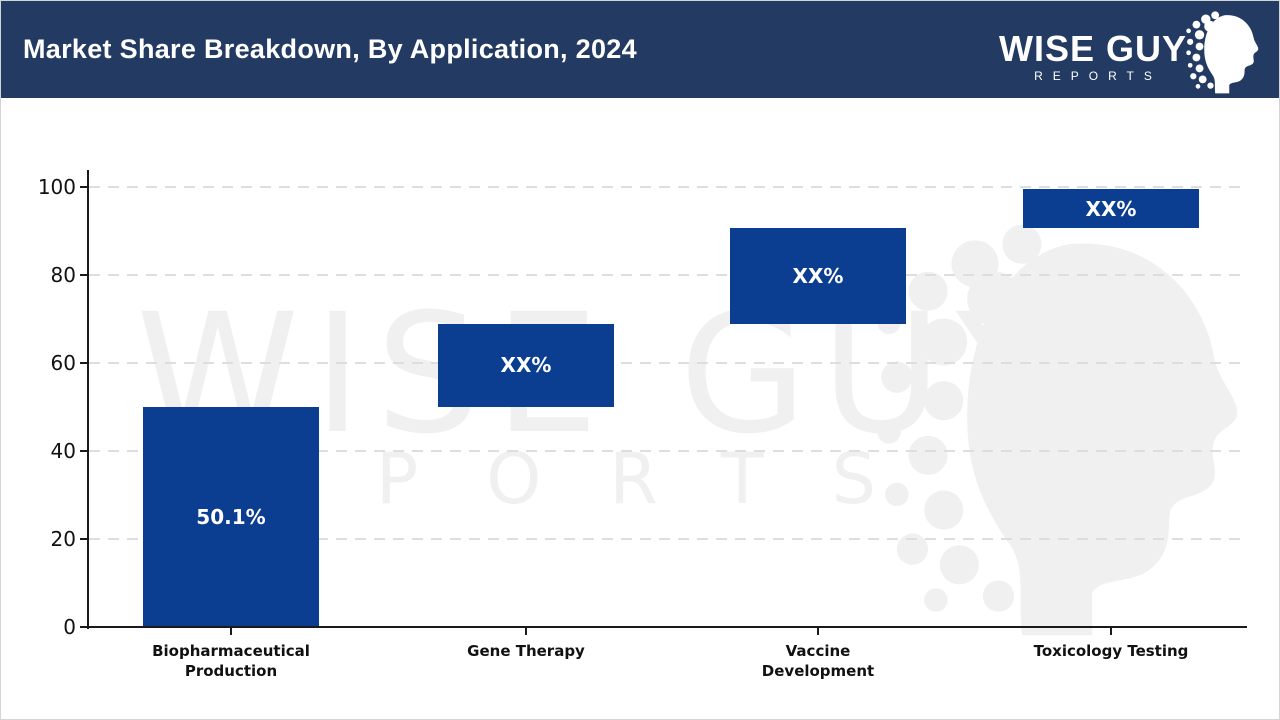 This screenshot has height=720, width=1280. I want to click on bar-value-label: 50.1%, so click(231, 516).